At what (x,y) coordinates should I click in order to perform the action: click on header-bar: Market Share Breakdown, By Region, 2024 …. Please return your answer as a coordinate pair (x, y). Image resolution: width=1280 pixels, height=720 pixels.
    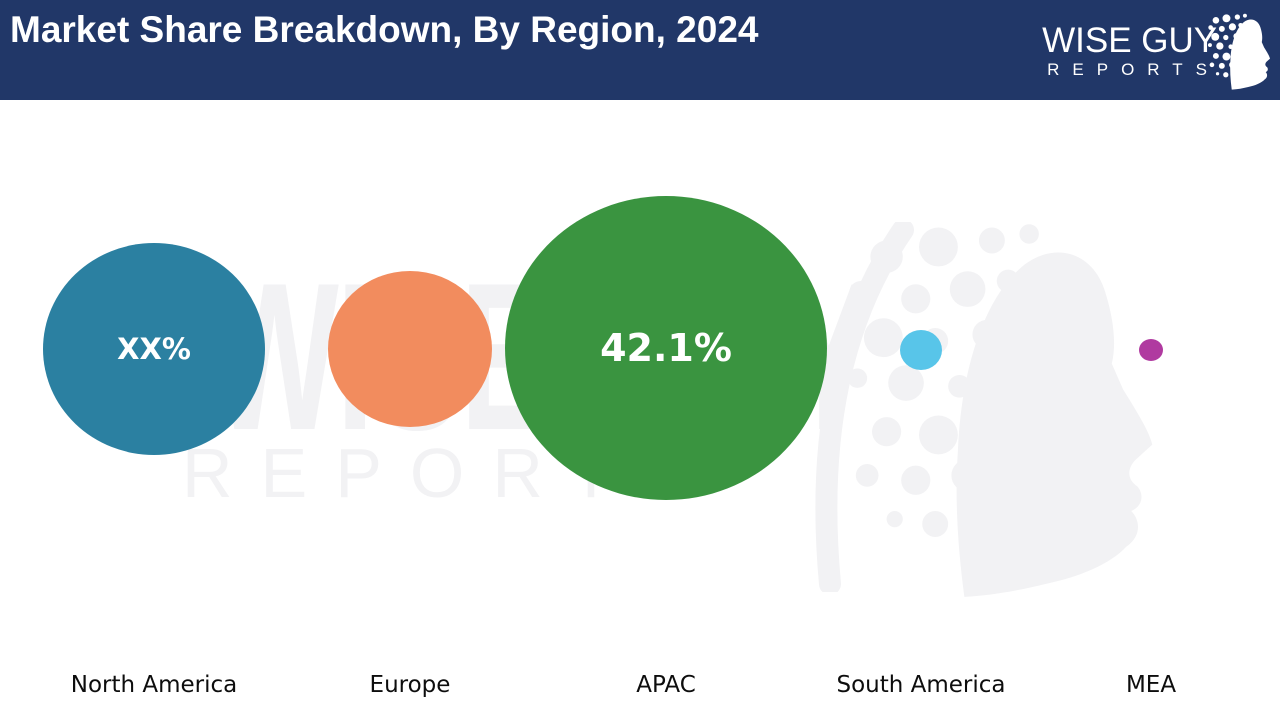
    Looking at the image, I should click on (640, 50).